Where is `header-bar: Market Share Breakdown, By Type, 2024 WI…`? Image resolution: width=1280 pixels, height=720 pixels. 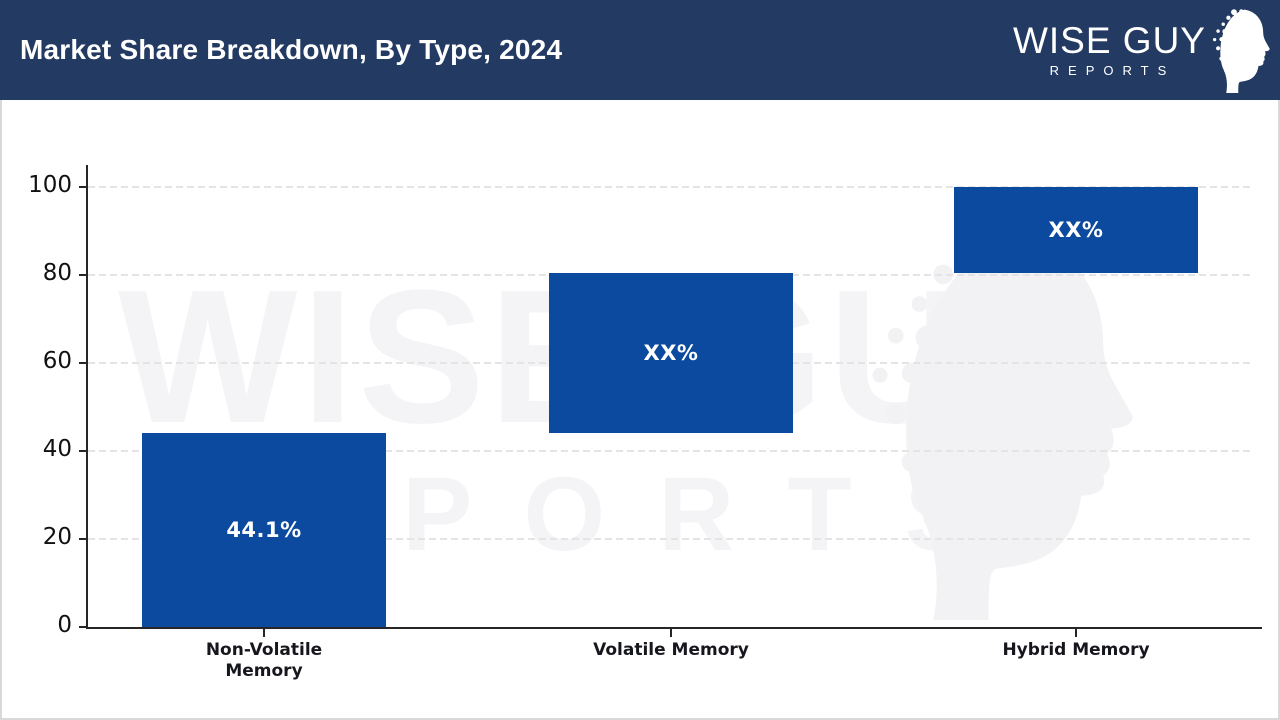
header-bar: Market Share Breakdown, By Type, 2024 WI… is located at coordinates (640, 50).